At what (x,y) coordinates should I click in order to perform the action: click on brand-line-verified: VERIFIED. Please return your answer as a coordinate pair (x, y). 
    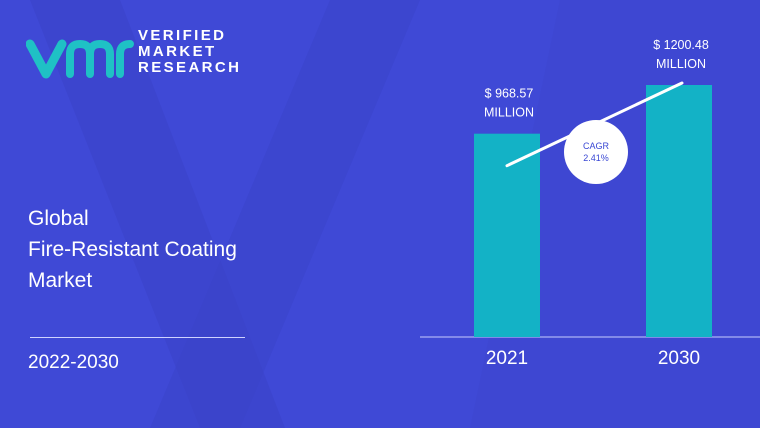
    Looking at the image, I should click on (182, 35).